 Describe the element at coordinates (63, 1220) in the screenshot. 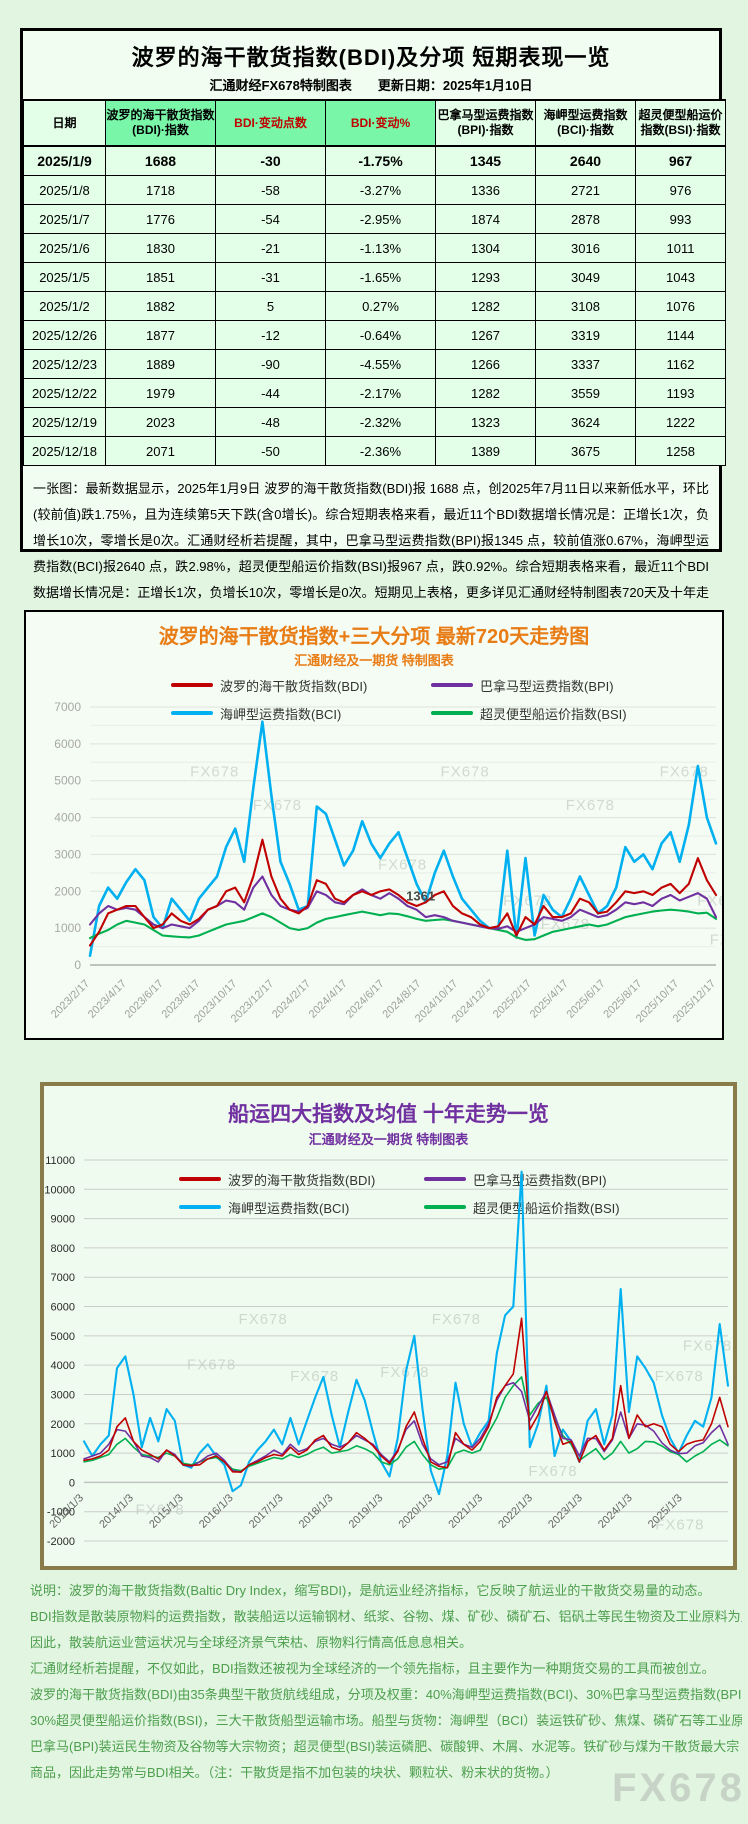

I see `svg-text: 9000` at that location.